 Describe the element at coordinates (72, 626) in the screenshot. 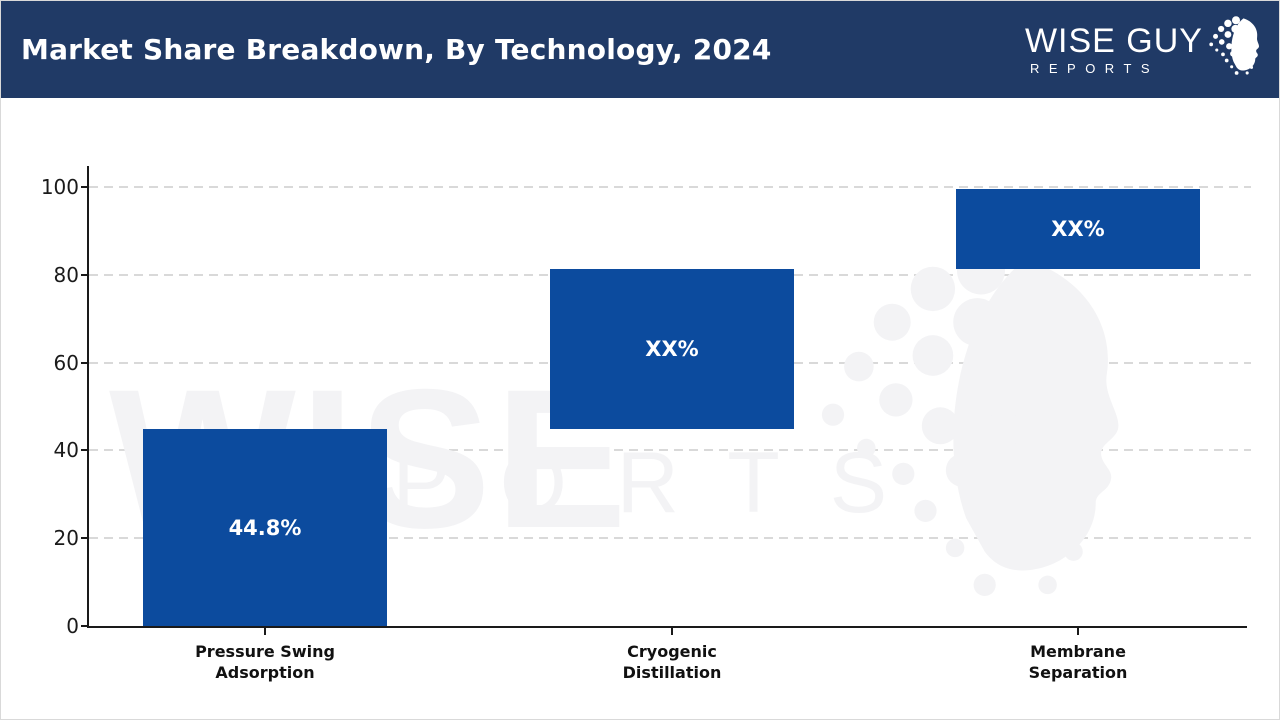

I see `y-tick-label-0: 0` at that location.